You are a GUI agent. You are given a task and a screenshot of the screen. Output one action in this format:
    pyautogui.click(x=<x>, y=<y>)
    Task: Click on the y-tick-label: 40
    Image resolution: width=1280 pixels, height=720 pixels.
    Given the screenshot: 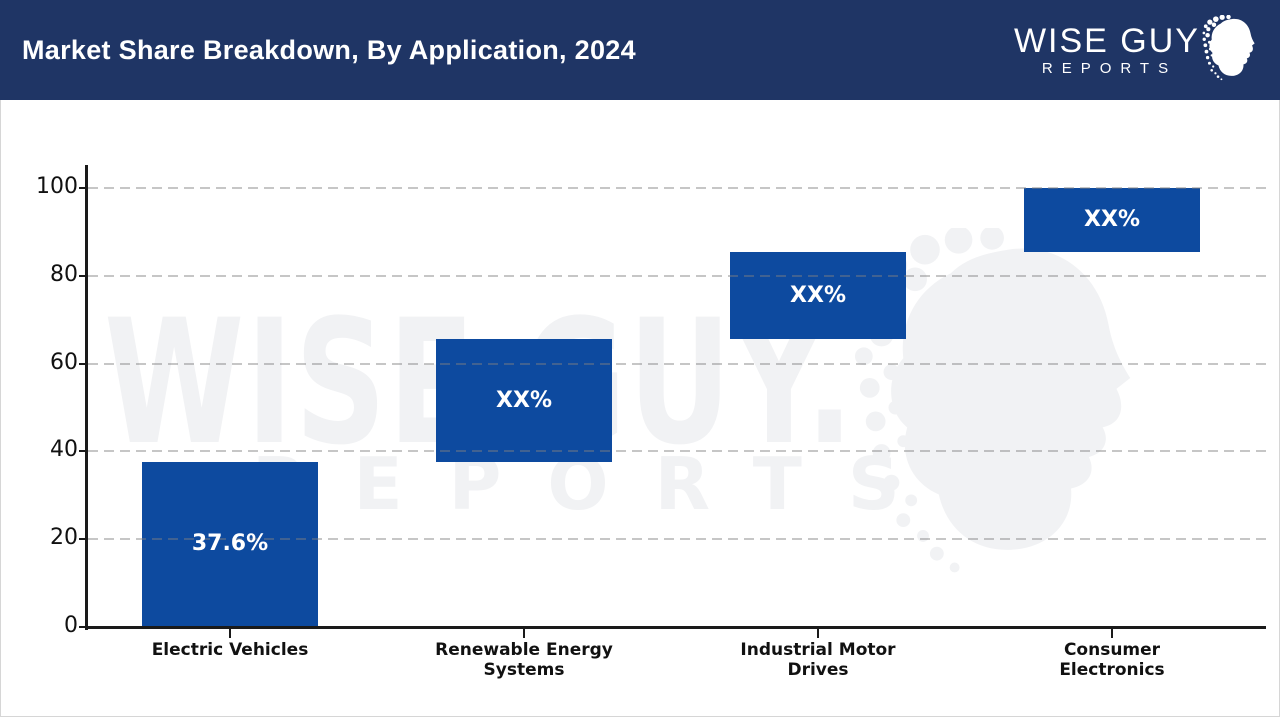 What is the action you would take?
    pyautogui.click(x=64, y=450)
    